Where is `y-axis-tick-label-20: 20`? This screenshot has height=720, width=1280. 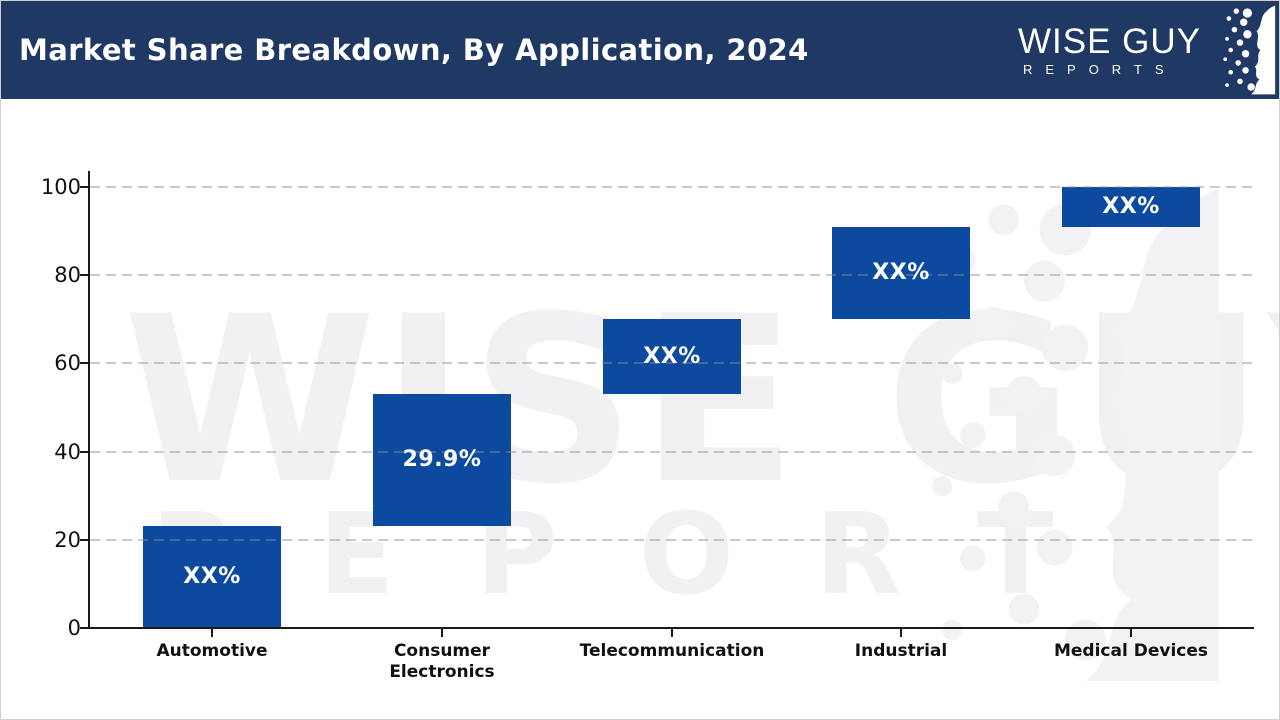
y-axis-tick-label-20: 20 is located at coordinates (67, 539).